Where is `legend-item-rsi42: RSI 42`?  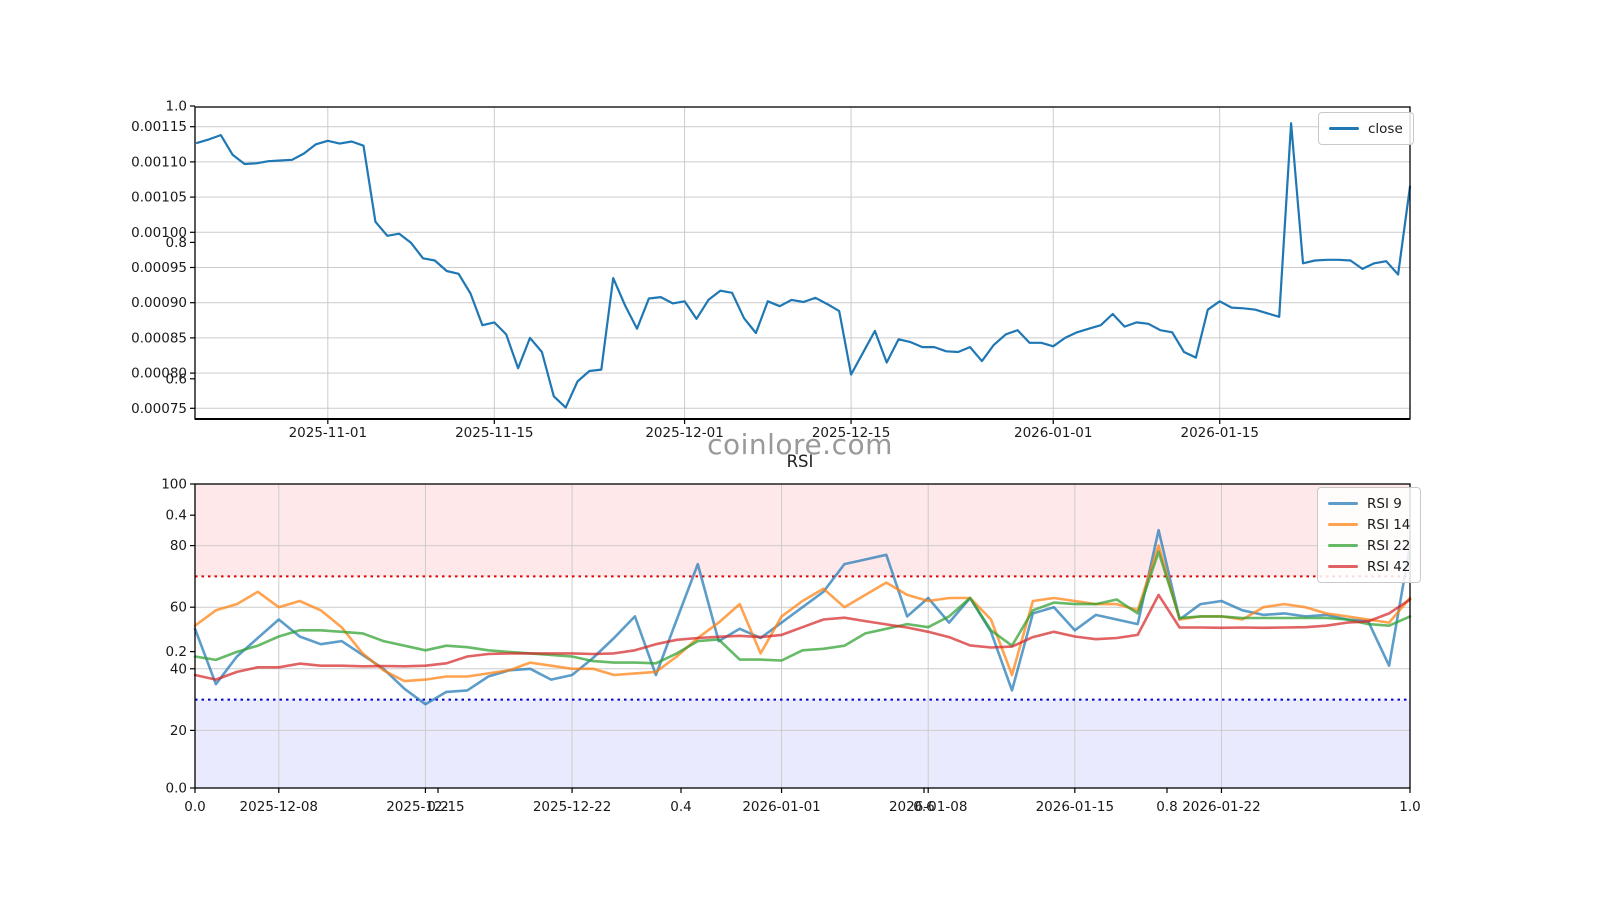
legend-item-rsi42: RSI 42 is located at coordinates (1369, 566).